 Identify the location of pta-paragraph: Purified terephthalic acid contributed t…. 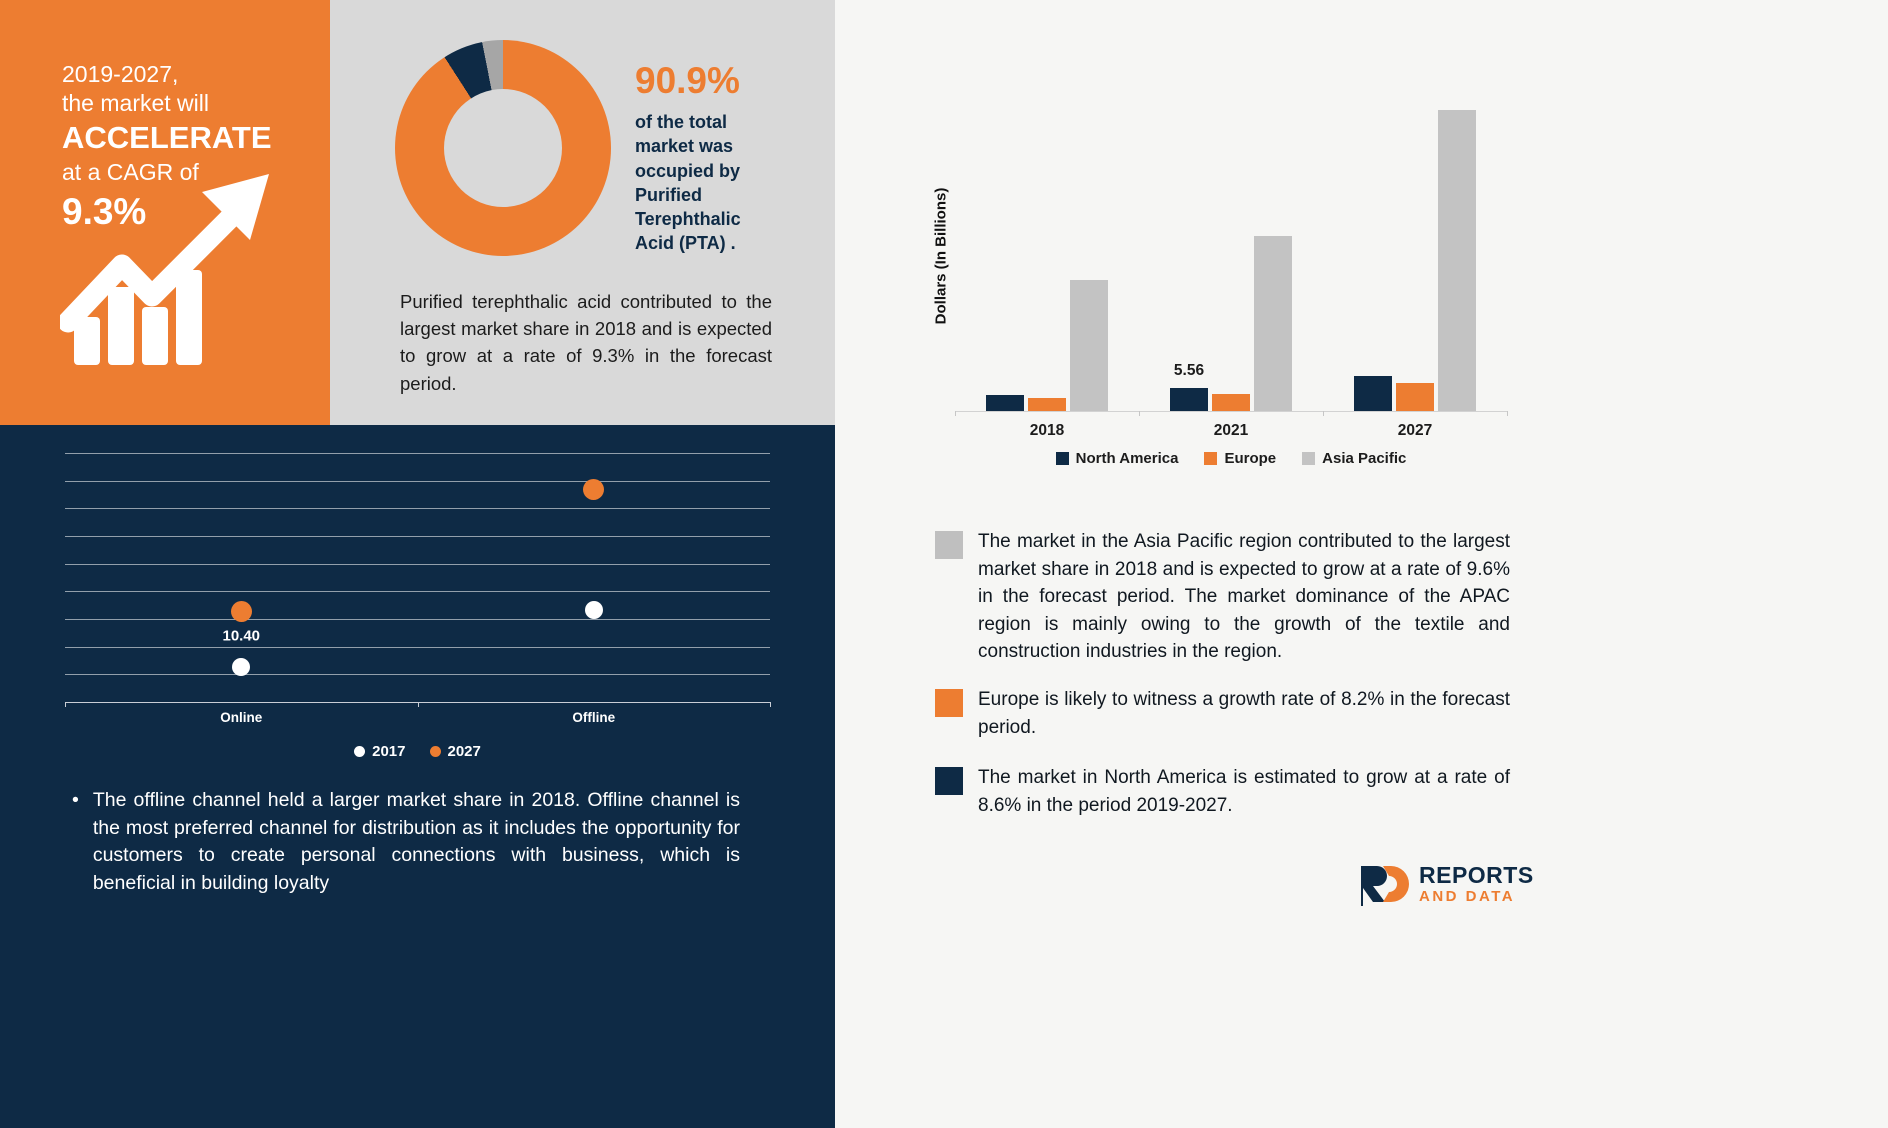
(586, 342).